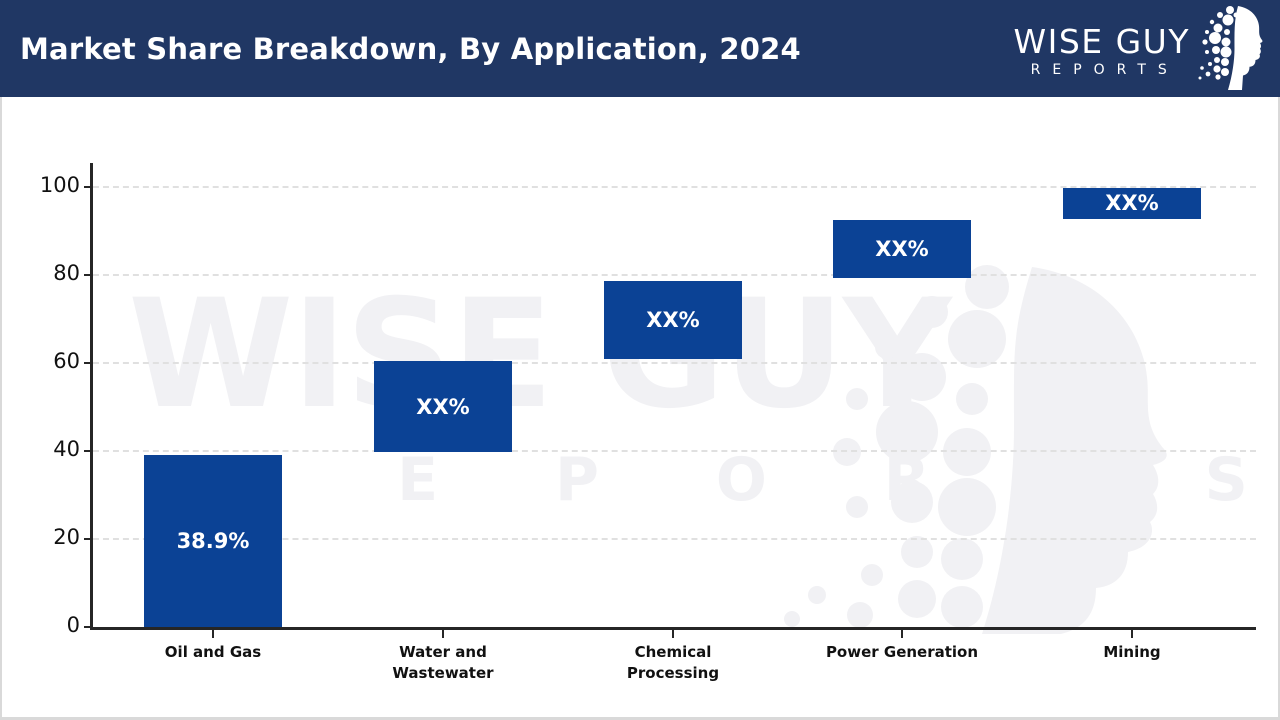  Describe the element at coordinates (1101, 41) in the screenshot. I see `brand-name: WISE GUY` at that location.